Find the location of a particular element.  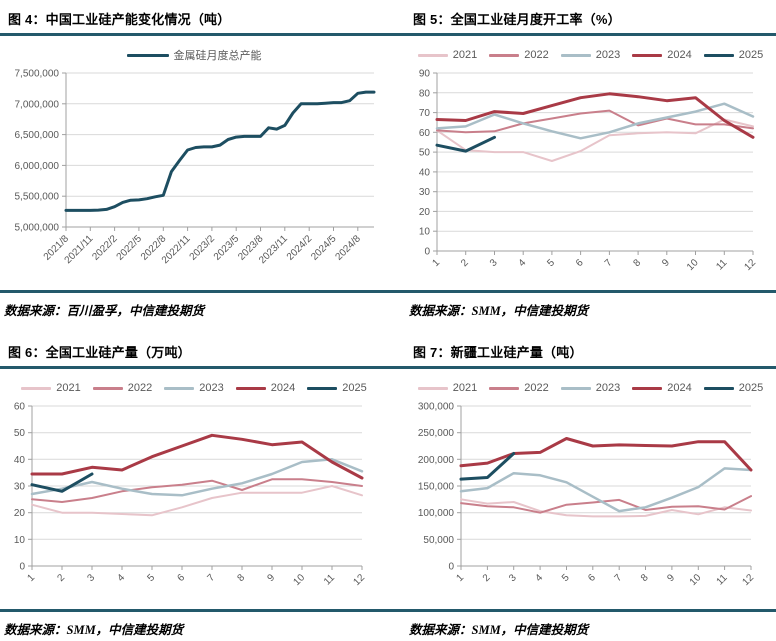

figure7-legend: 2021 2022 2023 2024 2025 is located at coordinates (590, 388).